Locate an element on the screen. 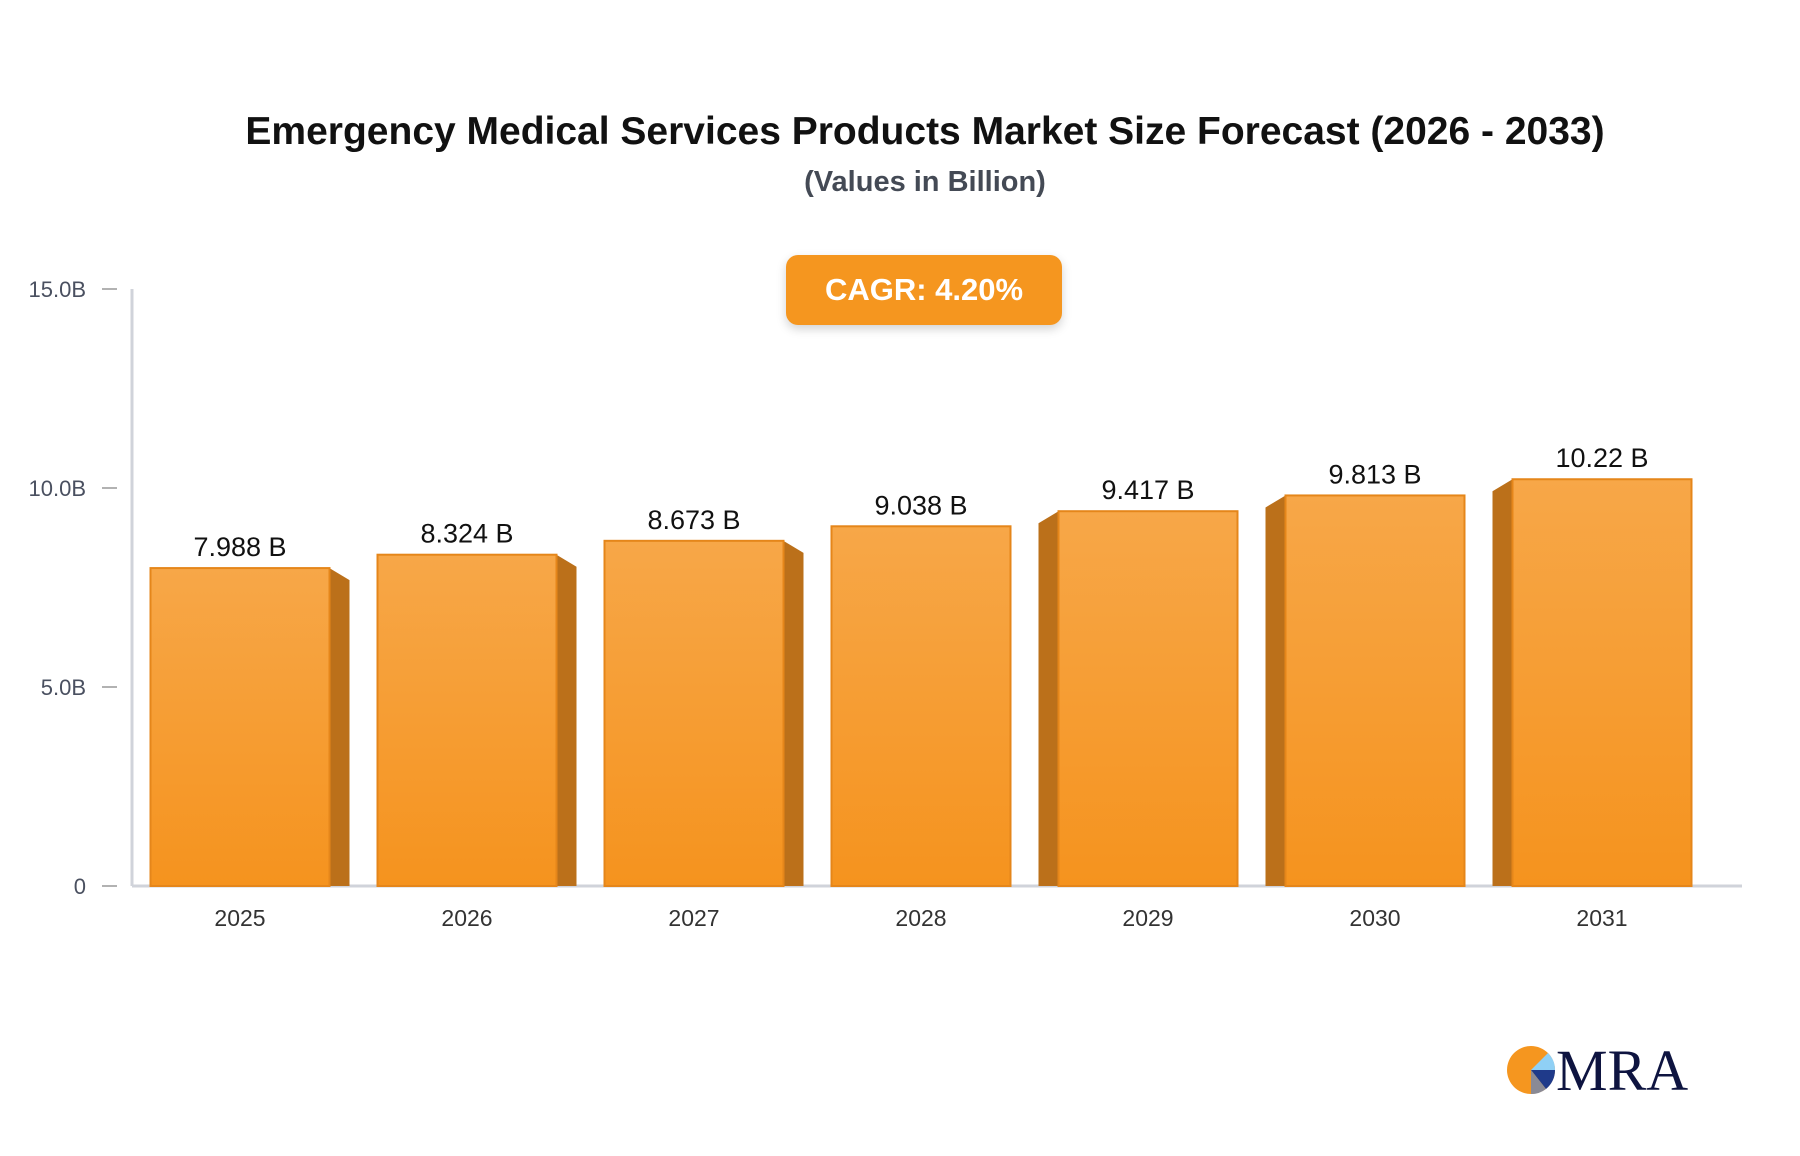 The width and height of the screenshot is (1800, 1156). x-tick-label: 2030 is located at coordinates (1374, 918).